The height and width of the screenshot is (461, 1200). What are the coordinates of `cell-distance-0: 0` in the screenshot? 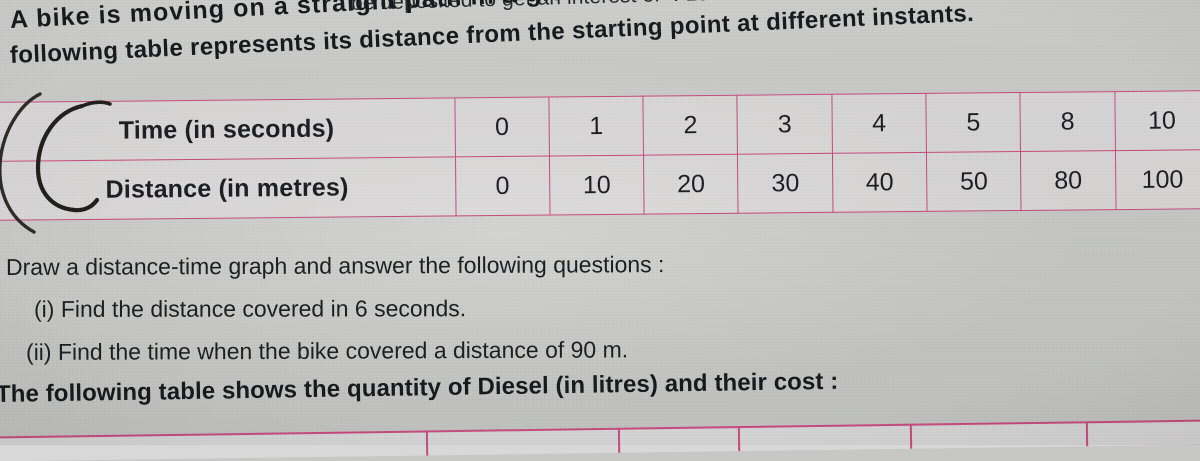 It's located at (502, 186).